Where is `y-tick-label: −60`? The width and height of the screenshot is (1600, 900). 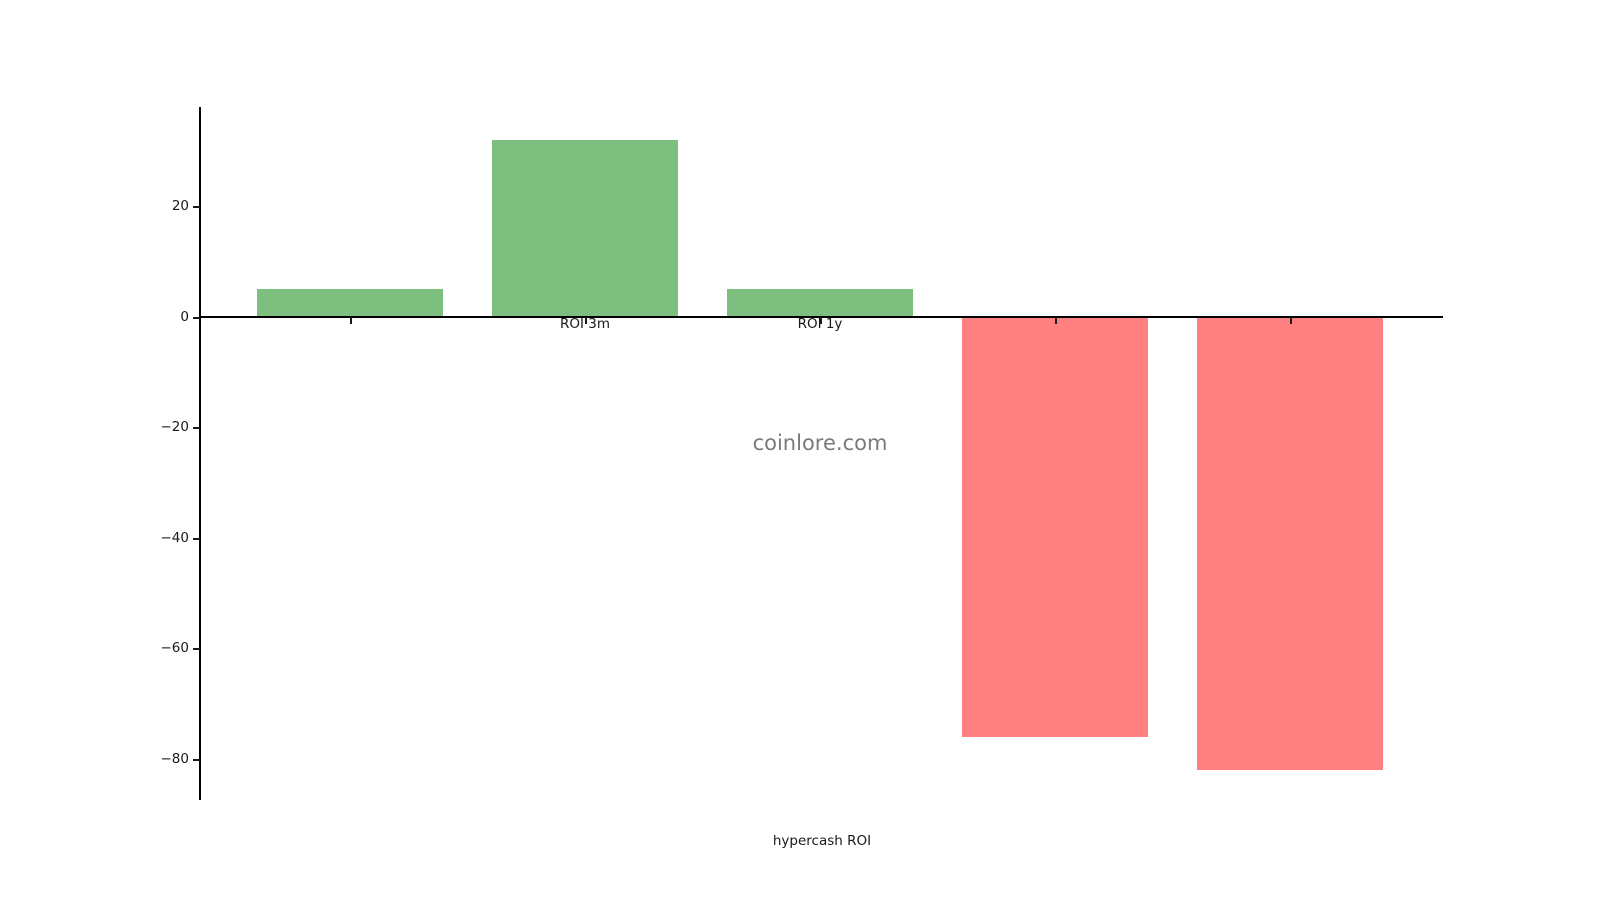
y-tick-label: −60 is located at coordinates (175, 648).